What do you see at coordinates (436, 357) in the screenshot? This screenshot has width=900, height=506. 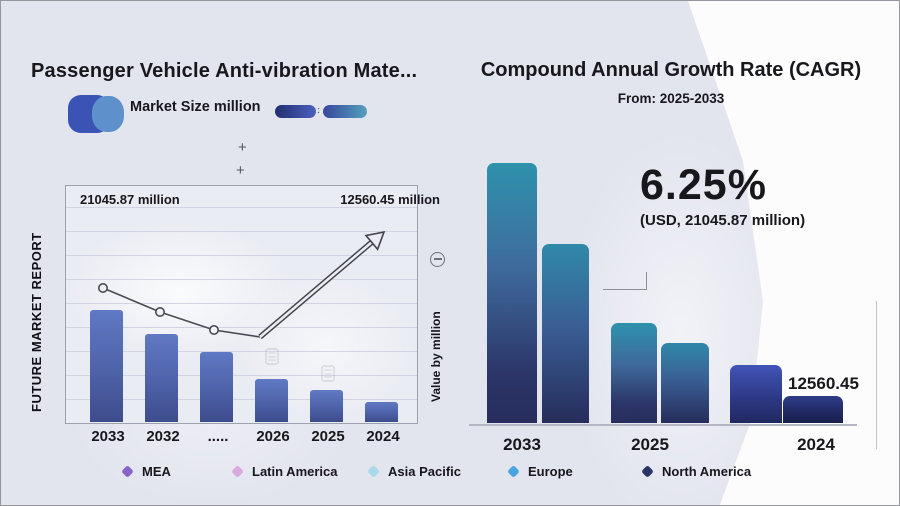 I see `value-by-million-axis-label: Value by million` at bounding box center [436, 357].